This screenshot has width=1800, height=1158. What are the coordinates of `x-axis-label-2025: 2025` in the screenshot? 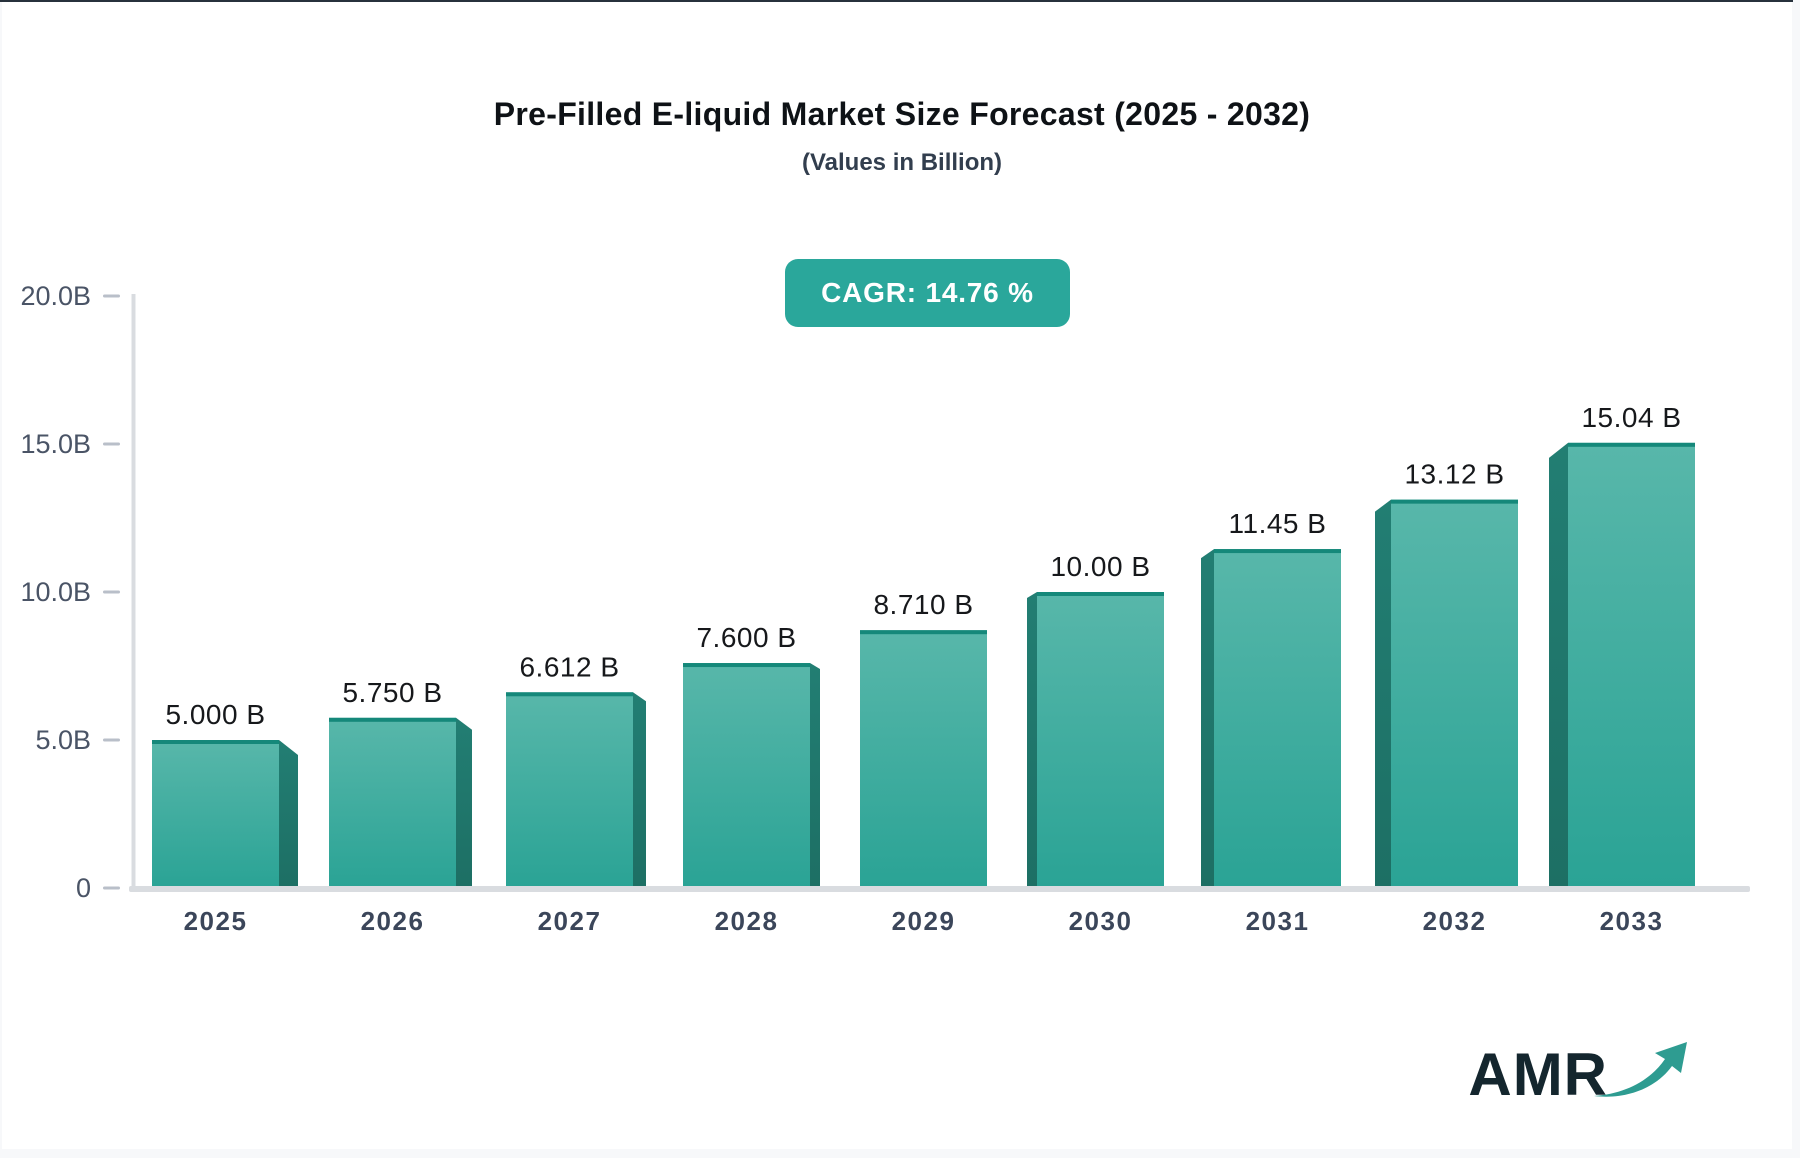 It's located at (216, 921).